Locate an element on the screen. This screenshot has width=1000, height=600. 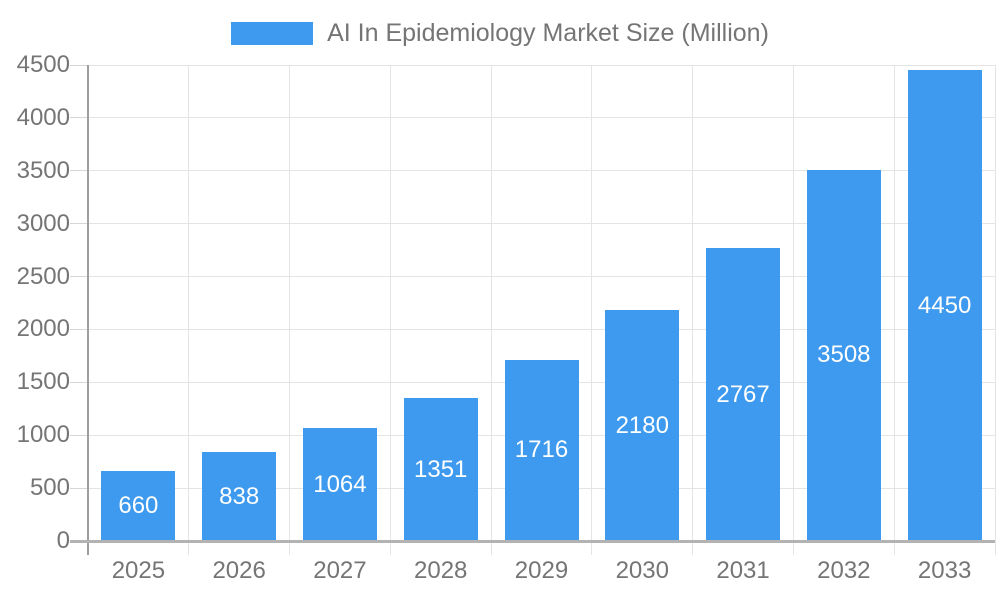
y-tick-label: 2500 is located at coordinates (43, 276).